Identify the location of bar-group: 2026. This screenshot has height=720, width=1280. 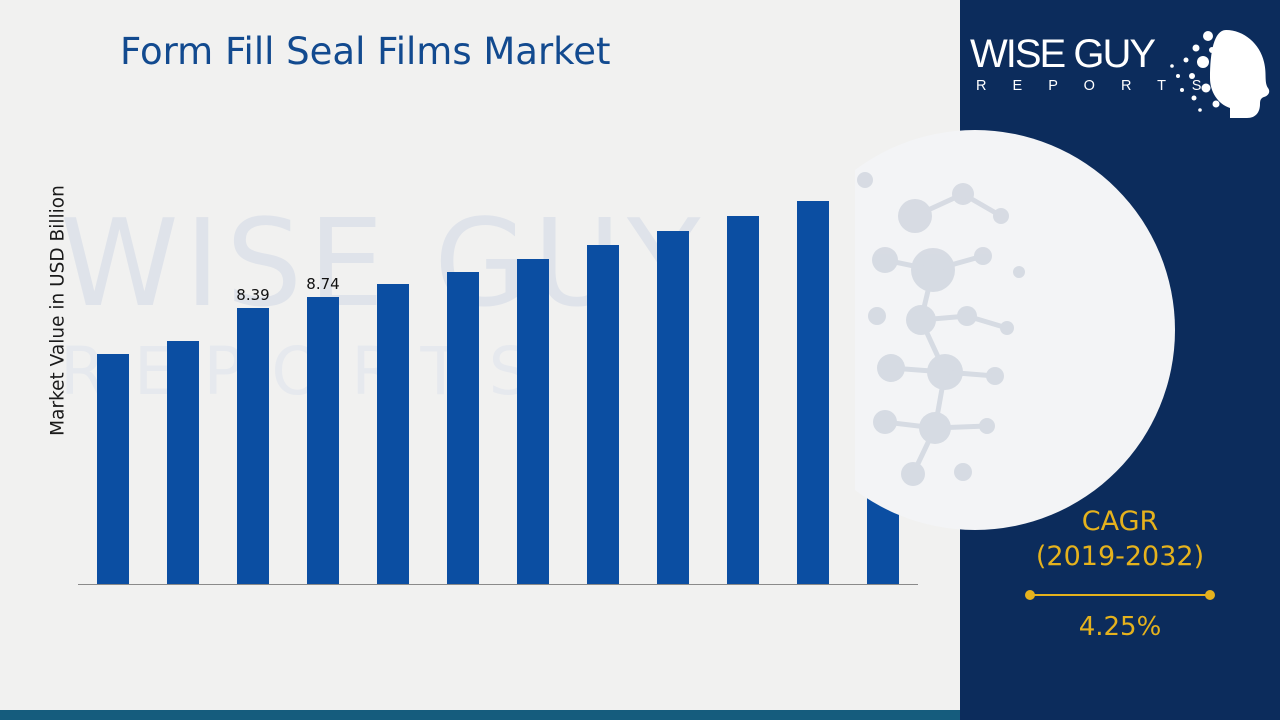
(463, 367).